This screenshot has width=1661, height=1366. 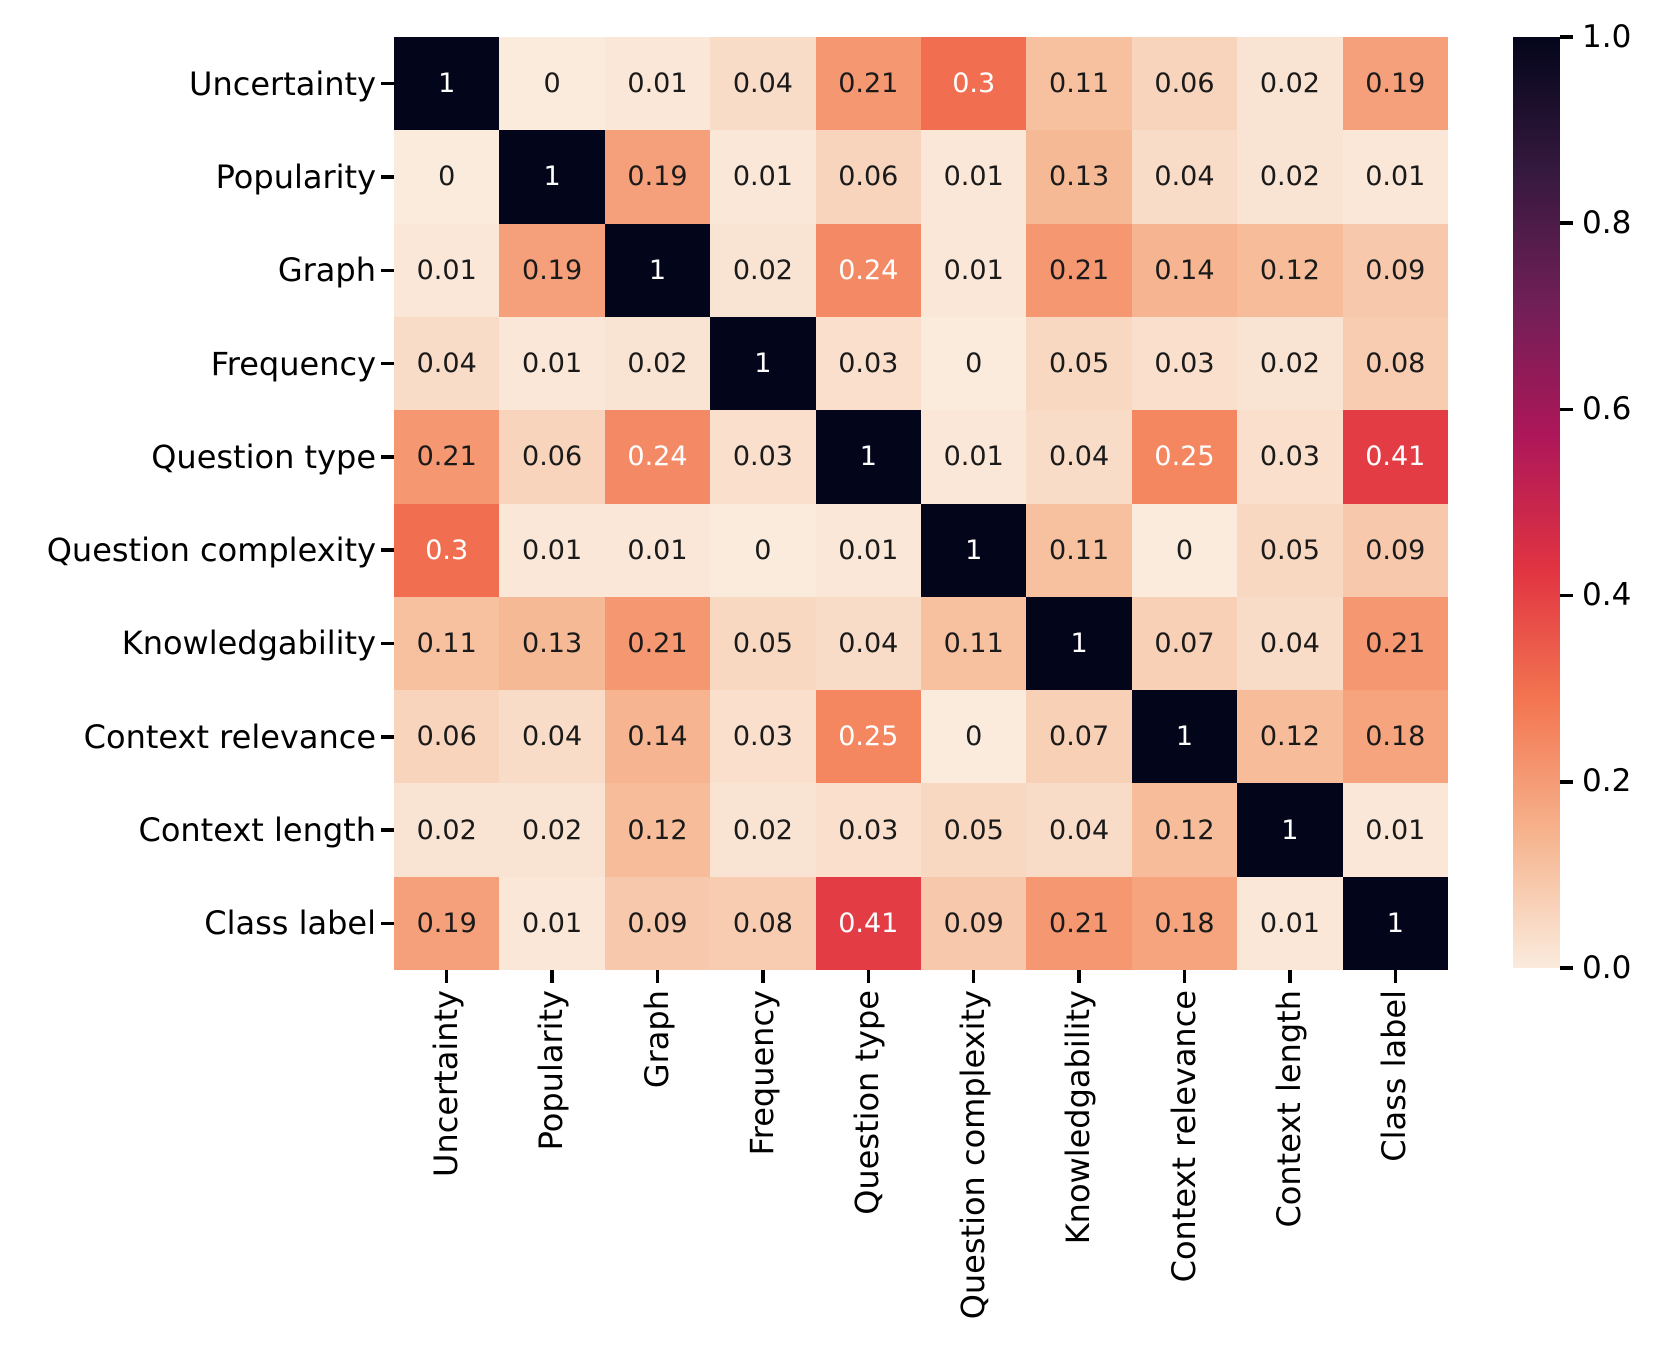 I want to click on y-axis-label-class-label: Class label, so click(x=290, y=923).